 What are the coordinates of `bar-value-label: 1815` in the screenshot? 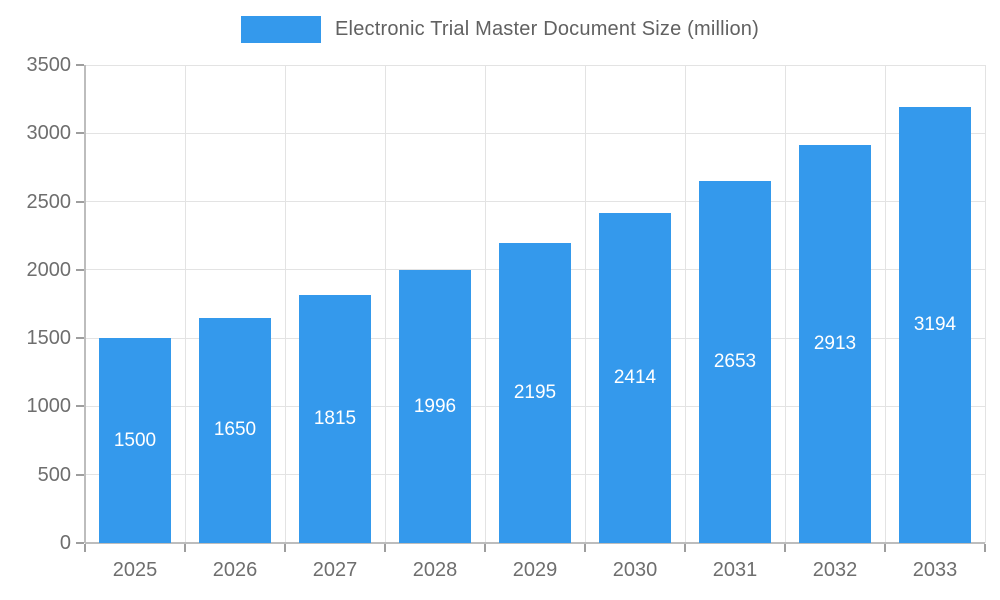 It's located at (335, 419).